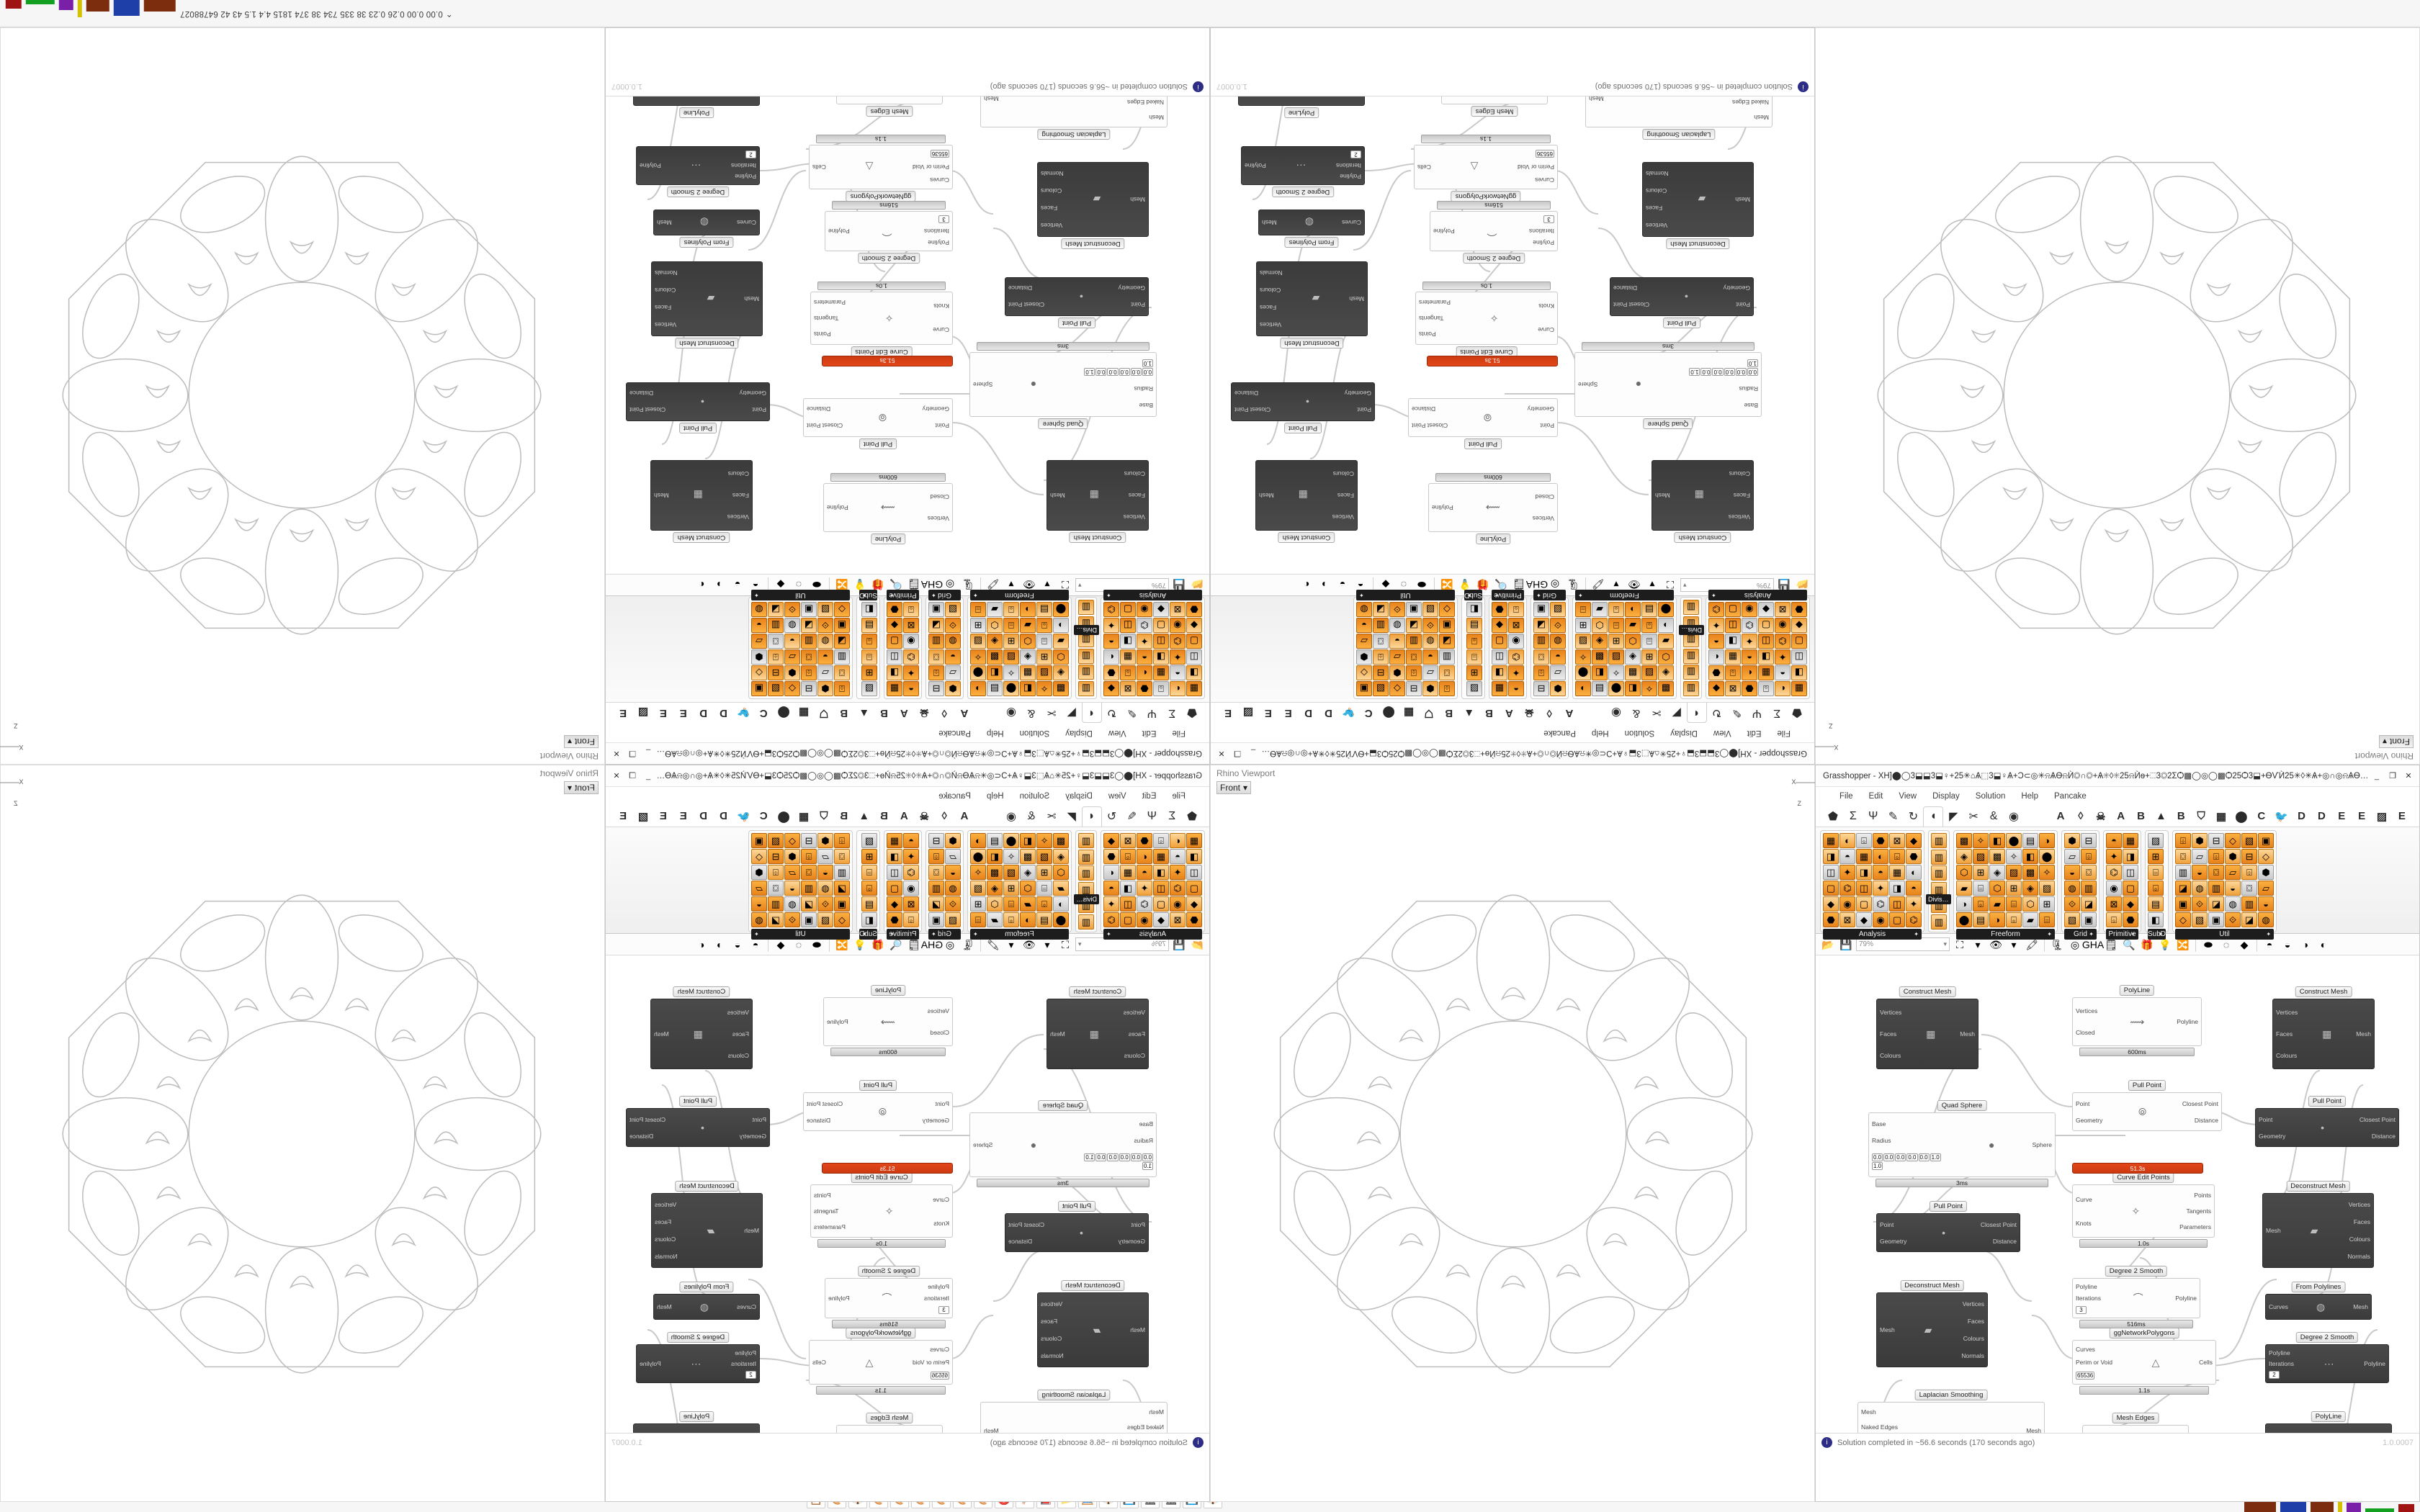 The width and height of the screenshot is (2420, 1512). Describe the element at coordinates (936, 409) in the screenshot. I see `input-param: Geometry` at that location.